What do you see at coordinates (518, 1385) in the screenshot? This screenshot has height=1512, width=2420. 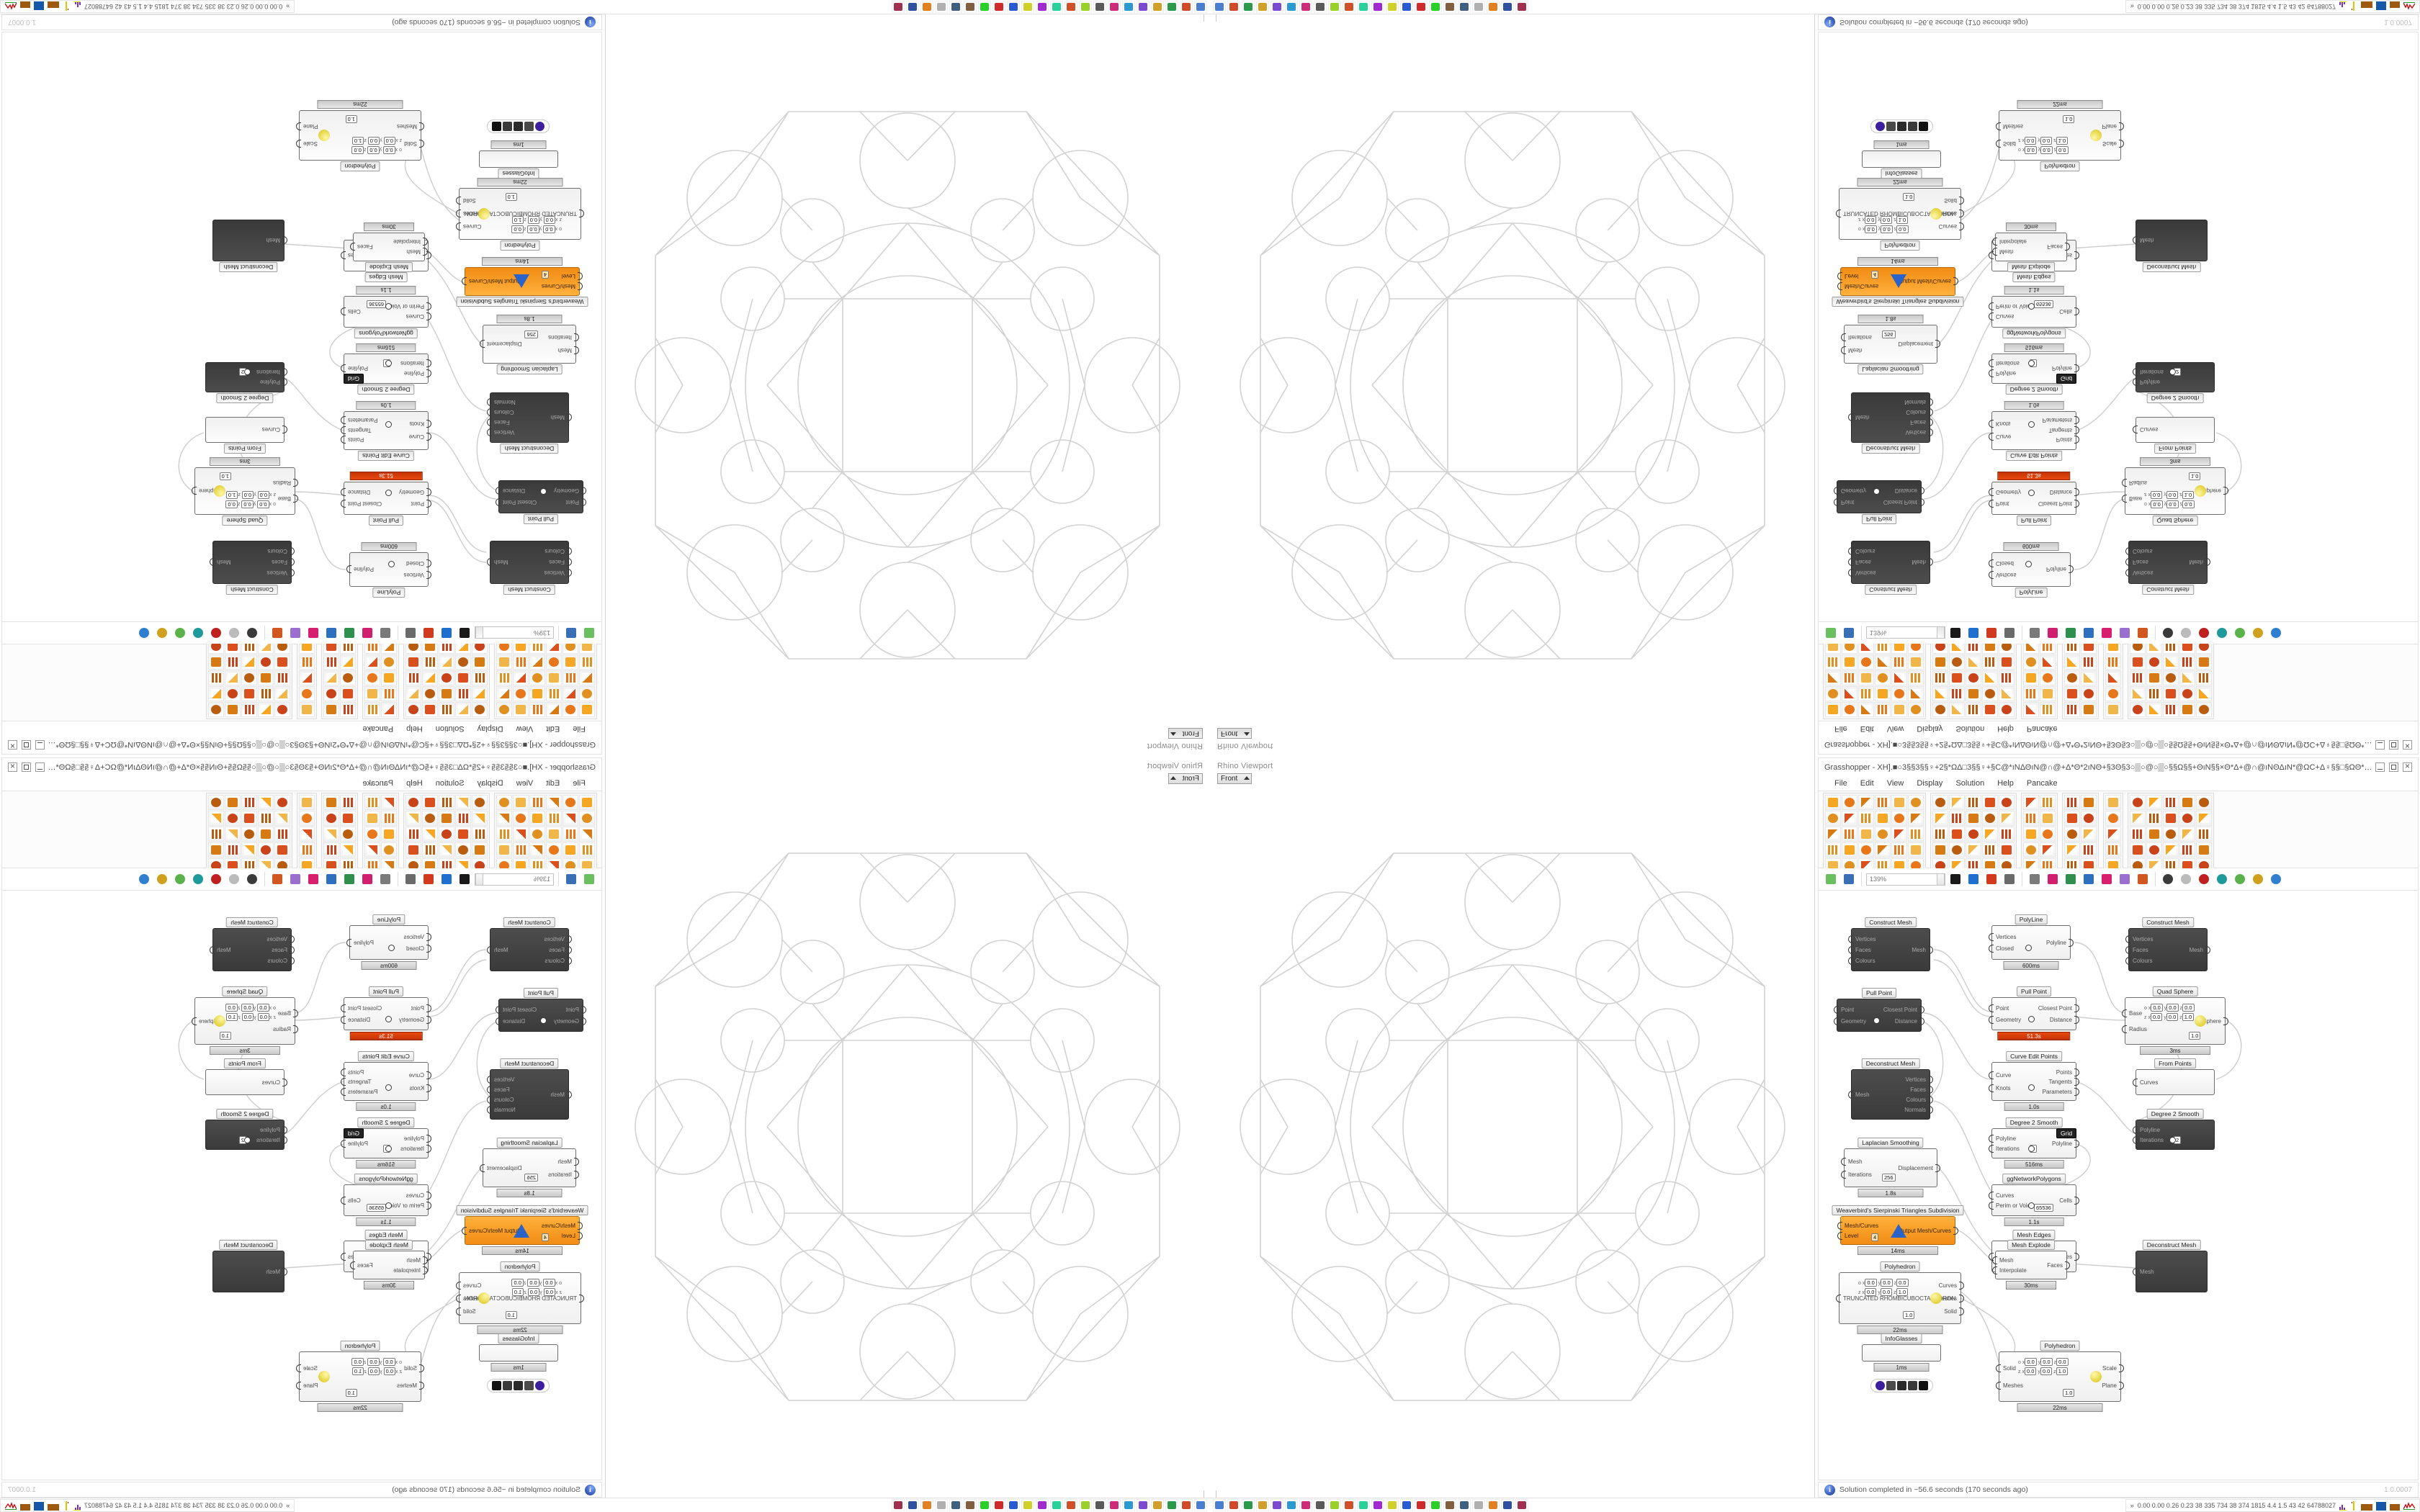 I see `tag-icon` at bounding box center [518, 1385].